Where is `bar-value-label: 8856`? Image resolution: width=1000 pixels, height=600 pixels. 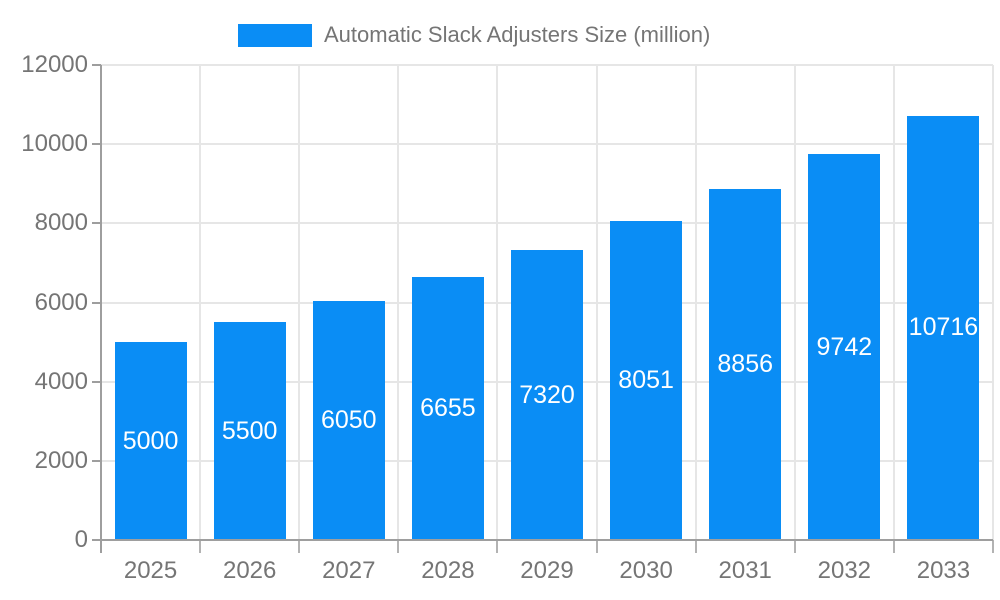 bar-value-label: 8856 is located at coordinates (745, 364).